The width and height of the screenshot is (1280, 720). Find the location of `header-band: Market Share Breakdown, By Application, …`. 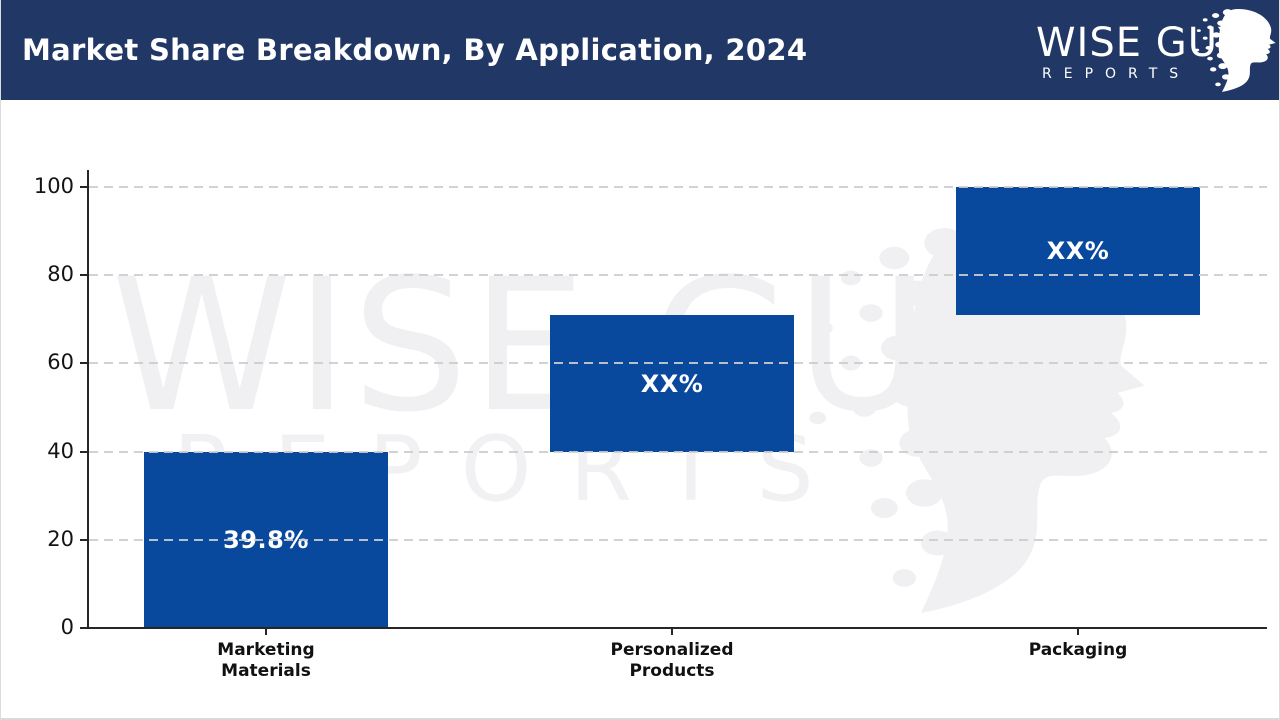

header-band: Market Share Breakdown, By Application, … is located at coordinates (640, 50).